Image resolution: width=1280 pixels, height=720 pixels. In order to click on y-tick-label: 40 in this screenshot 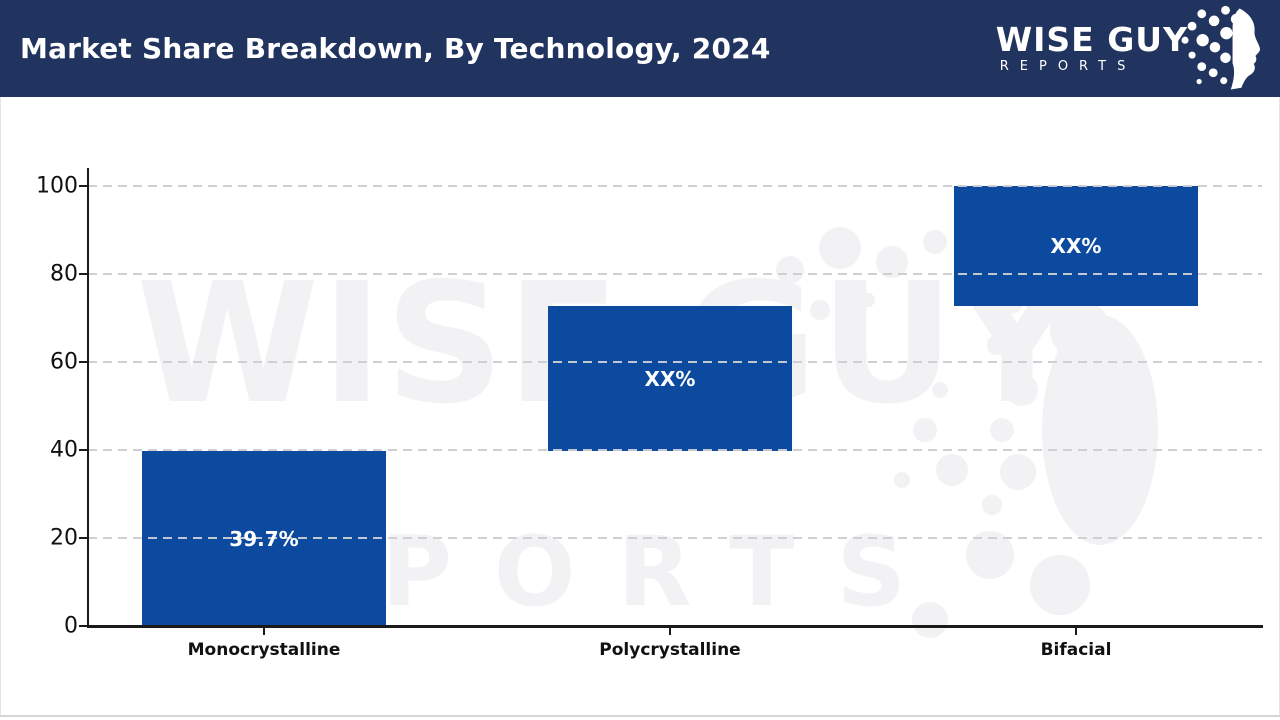, I will do `click(64, 450)`.